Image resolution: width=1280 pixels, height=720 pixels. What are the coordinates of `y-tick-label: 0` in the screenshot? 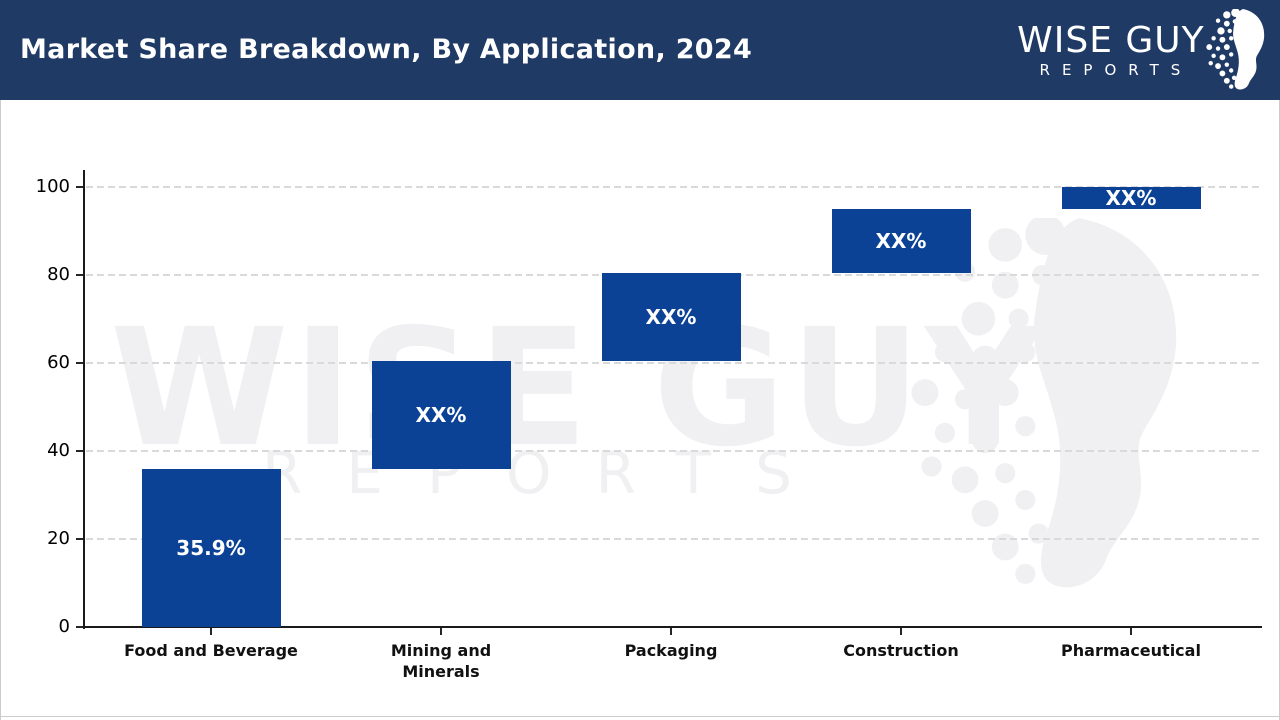 It's located at (64, 626).